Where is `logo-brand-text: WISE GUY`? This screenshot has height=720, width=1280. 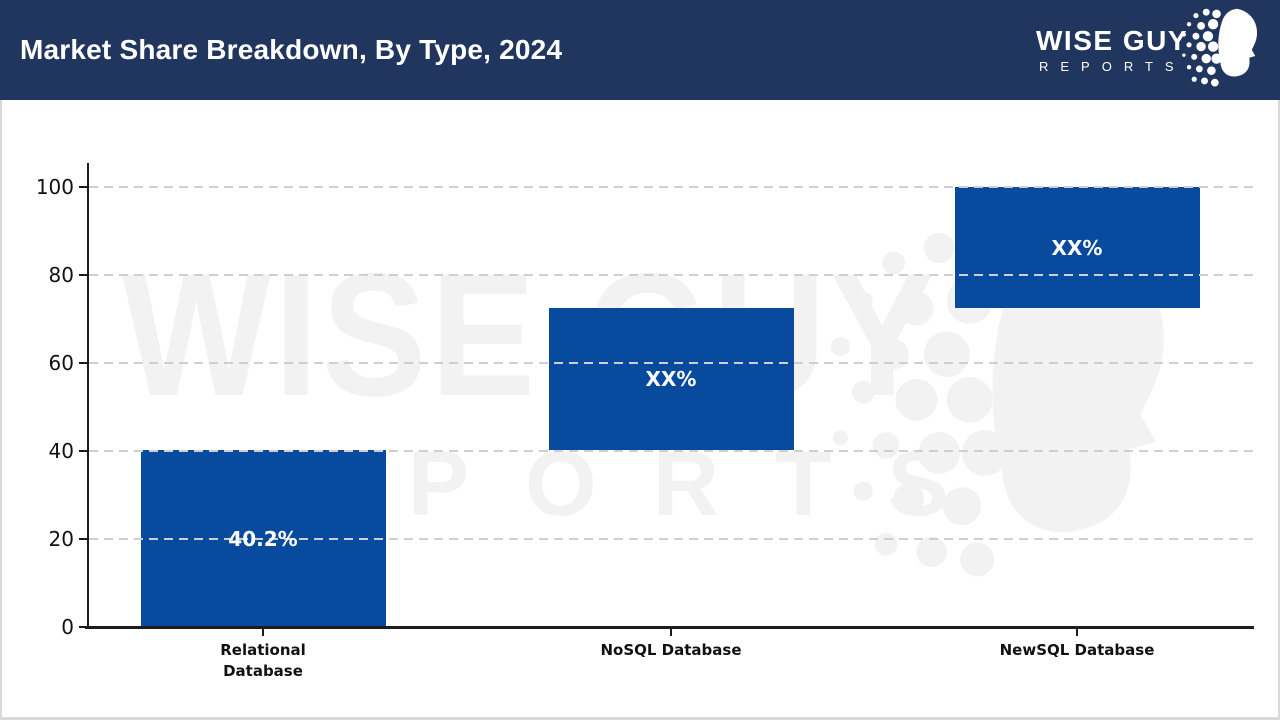 logo-brand-text: WISE GUY is located at coordinates (1111, 40).